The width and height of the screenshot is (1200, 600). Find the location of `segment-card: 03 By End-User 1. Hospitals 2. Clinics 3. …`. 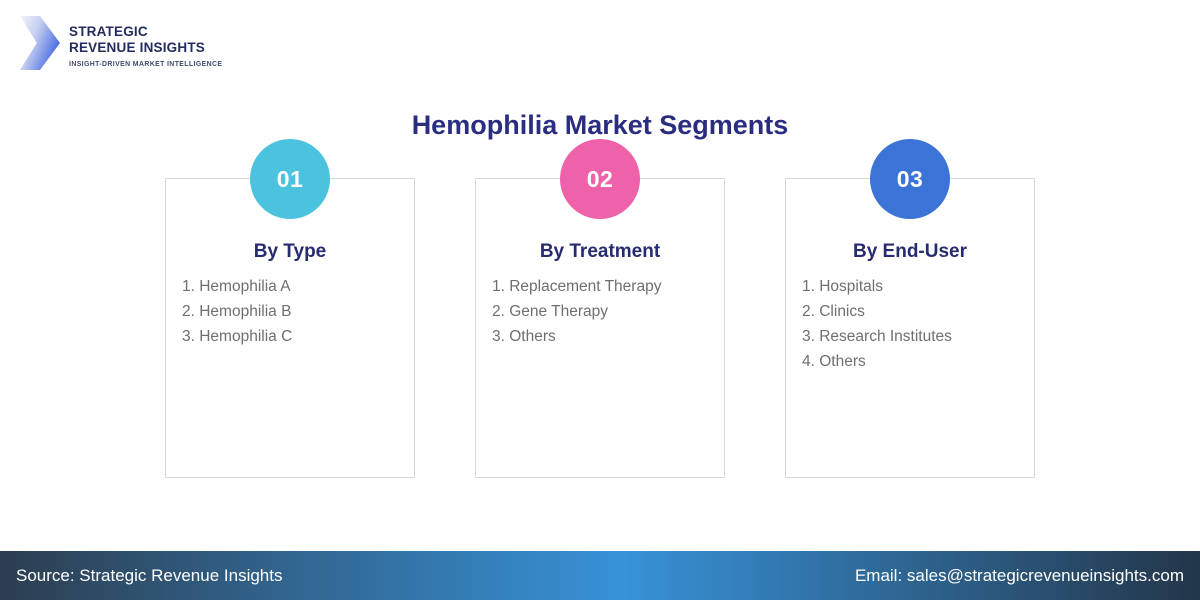

segment-card: 03 By End-User 1. Hospitals 2. Clinics 3. … is located at coordinates (910, 308).